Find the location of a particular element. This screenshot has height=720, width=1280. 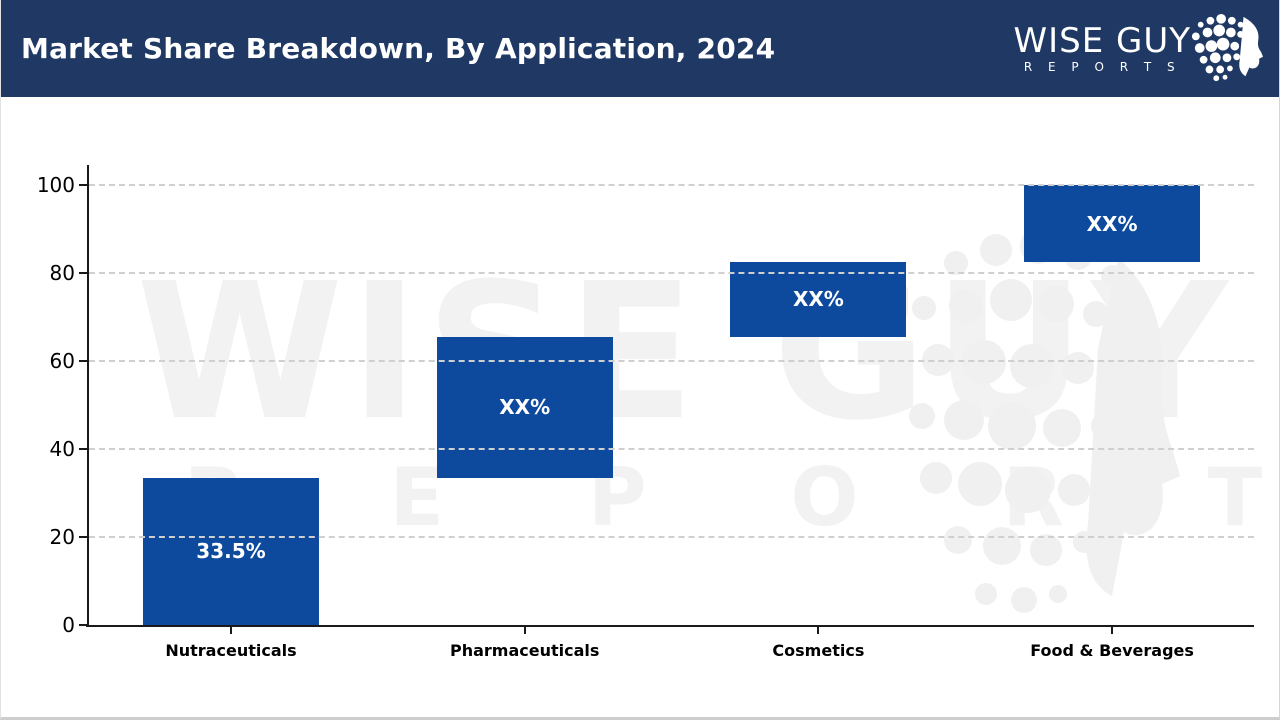

bar-cosmetics: XX% is located at coordinates (818, 299).